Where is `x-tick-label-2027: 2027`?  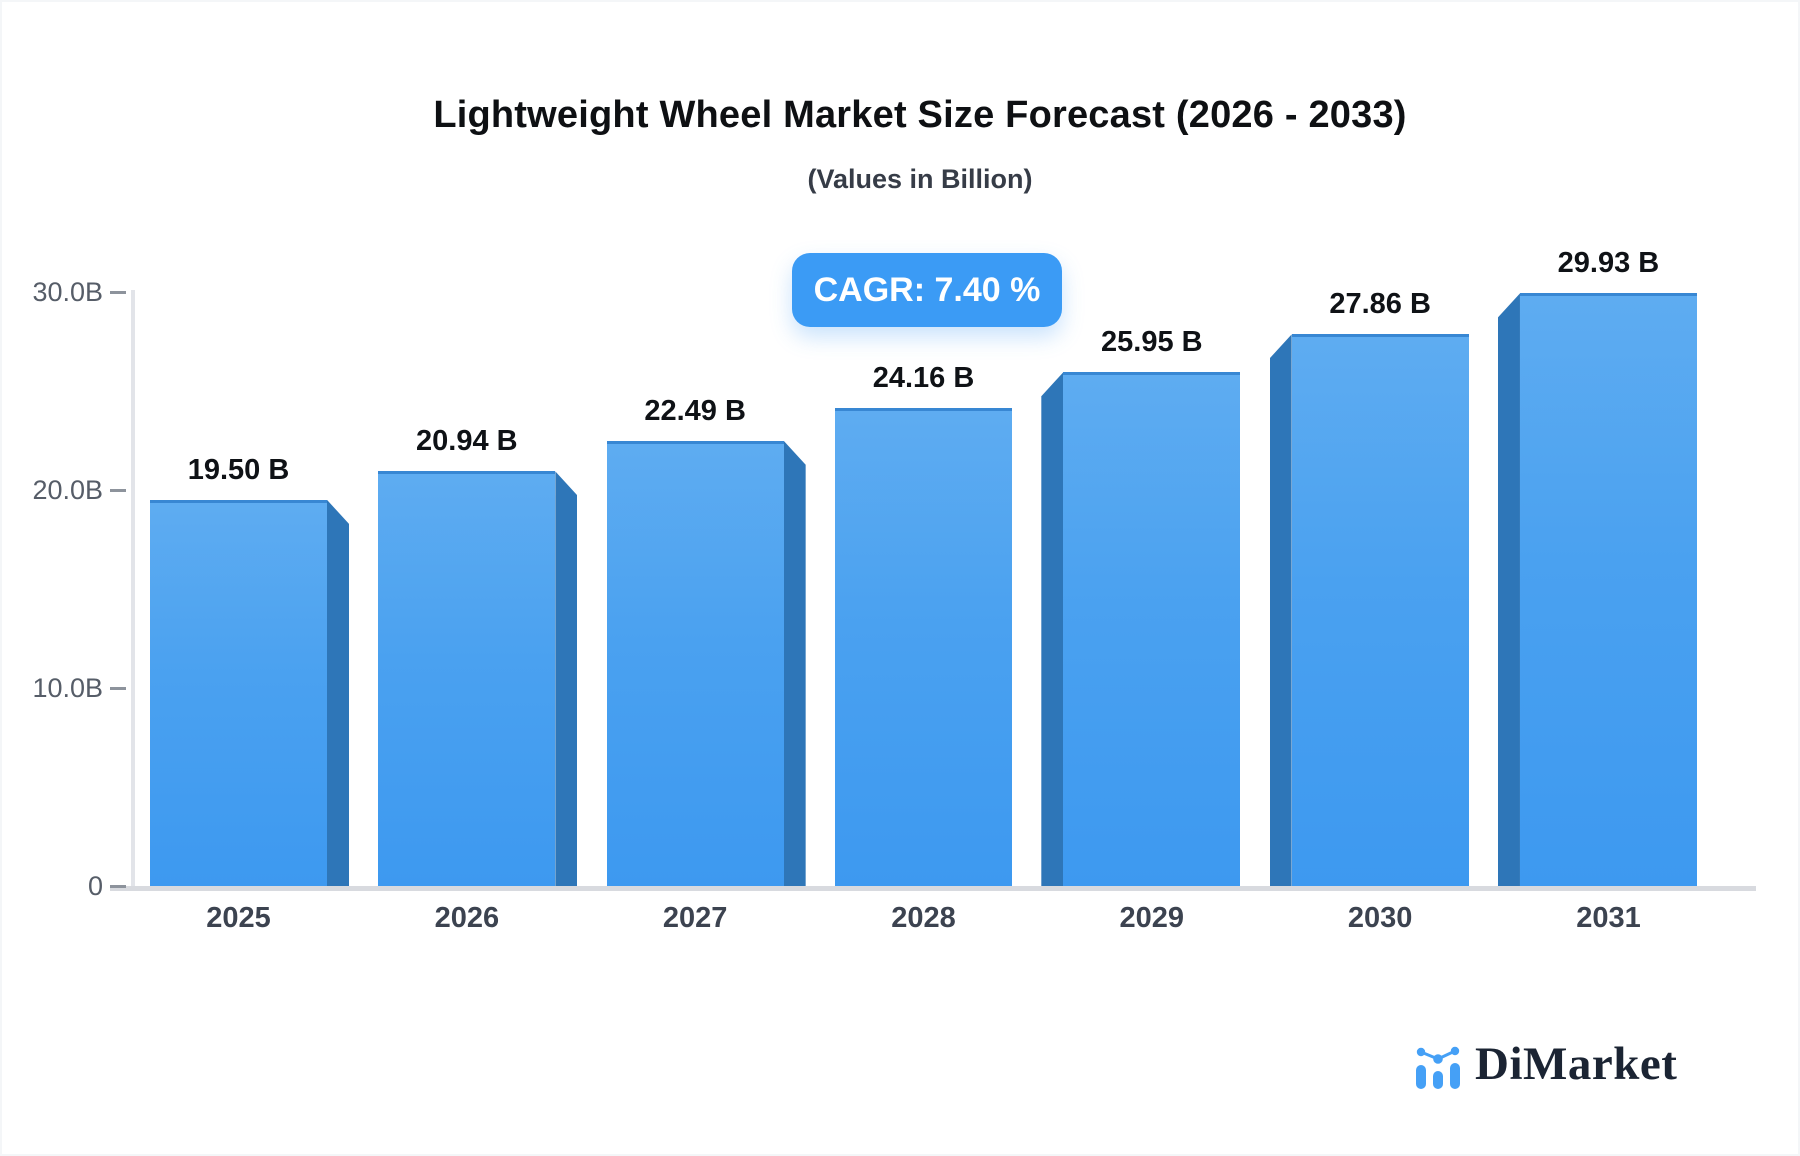 x-tick-label-2027: 2027 is located at coordinates (695, 918).